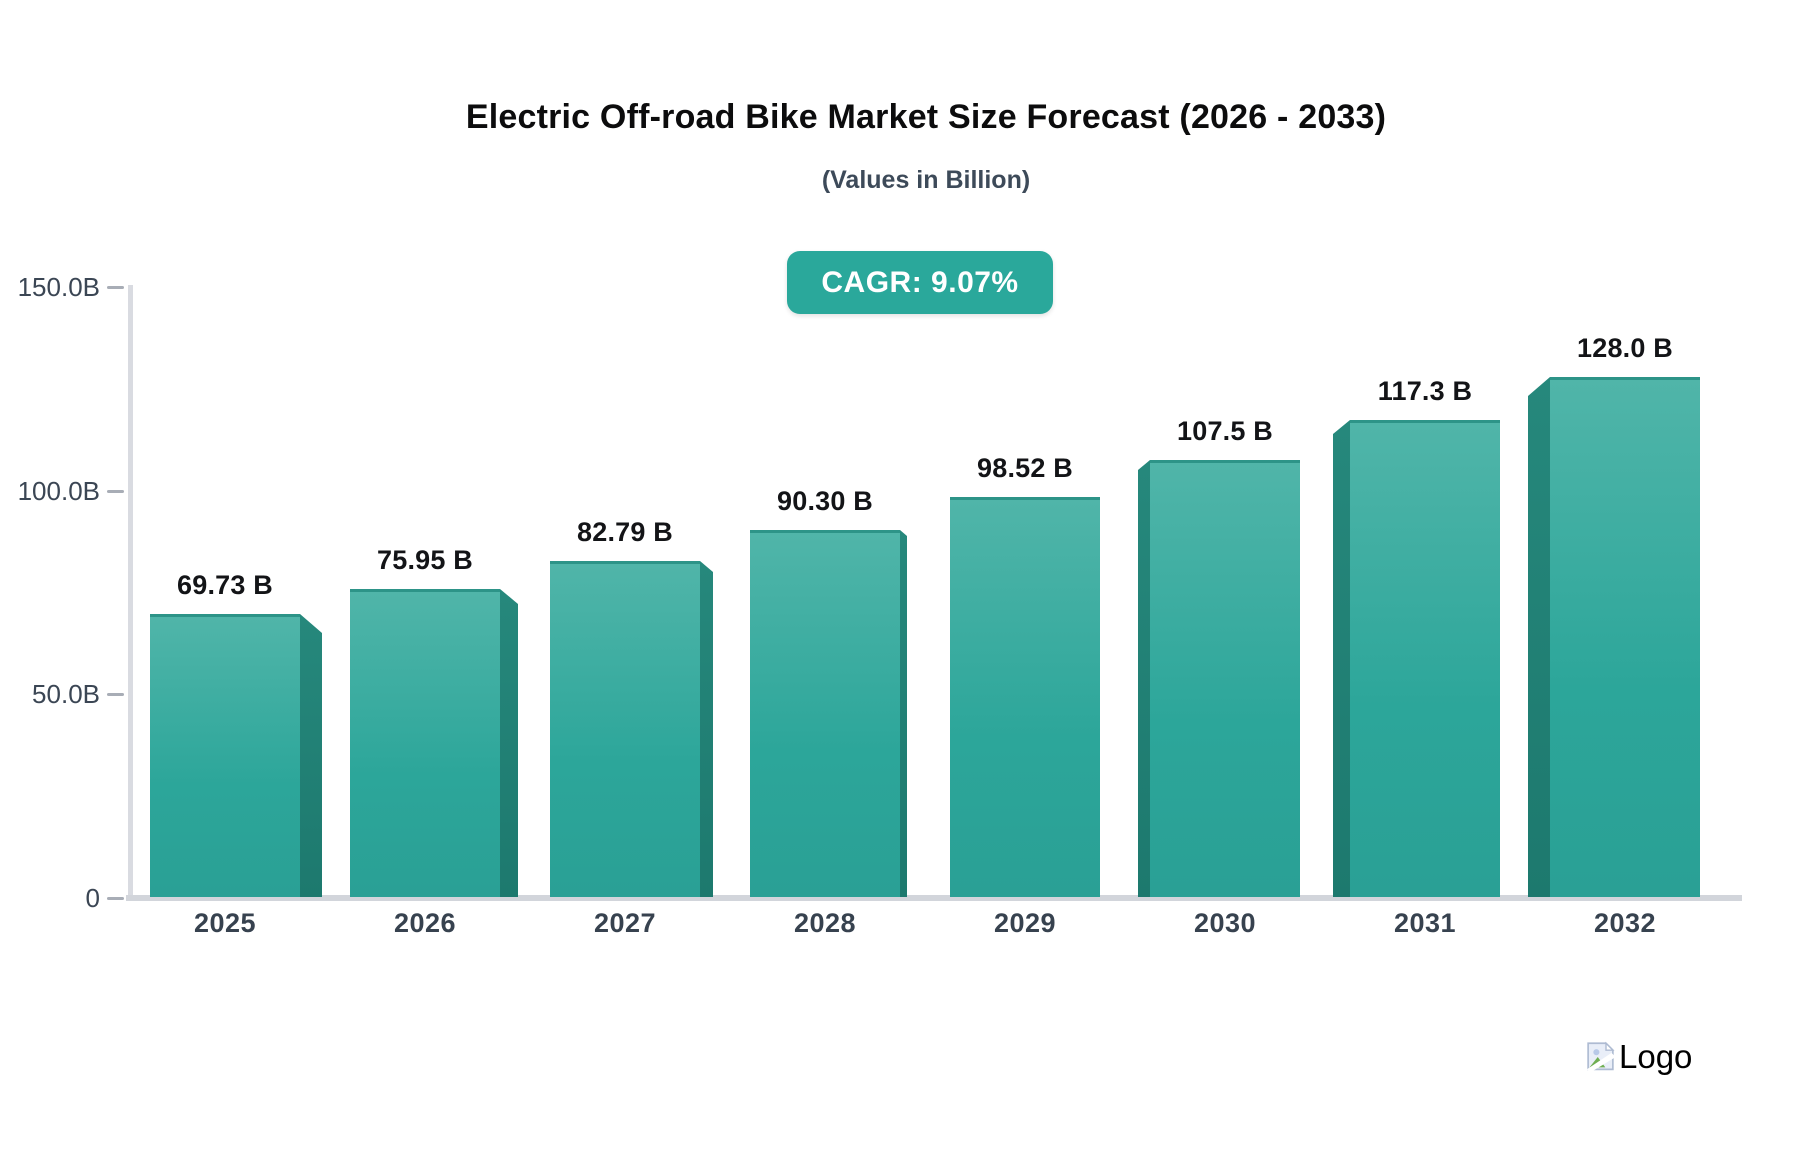  What do you see at coordinates (1225, 678) in the screenshot?
I see `bar-2030` at bounding box center [1225, 678].